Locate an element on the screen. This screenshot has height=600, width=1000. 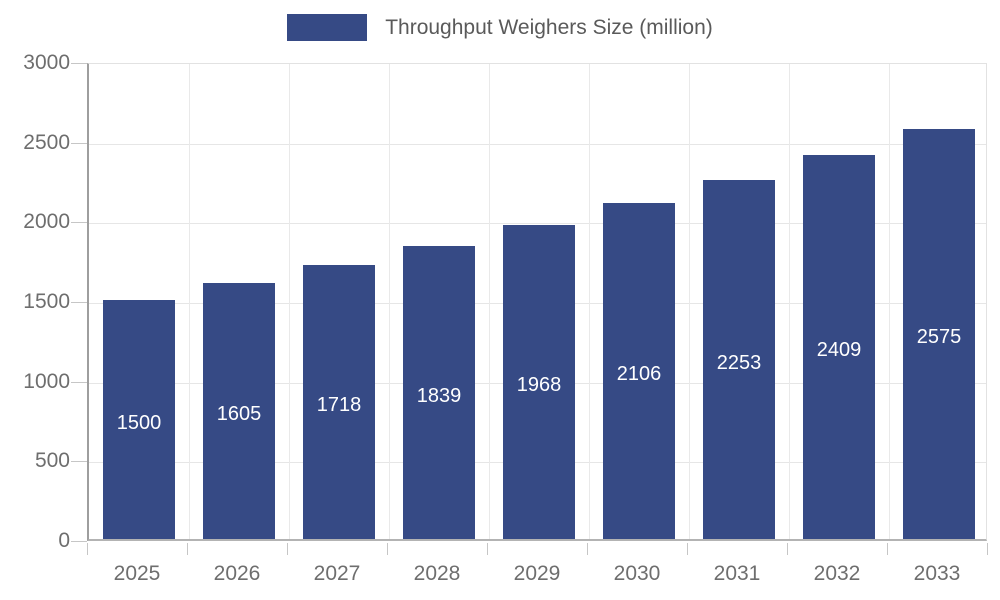
bar-value-label: 2106 is located at coordinates (639, 374).